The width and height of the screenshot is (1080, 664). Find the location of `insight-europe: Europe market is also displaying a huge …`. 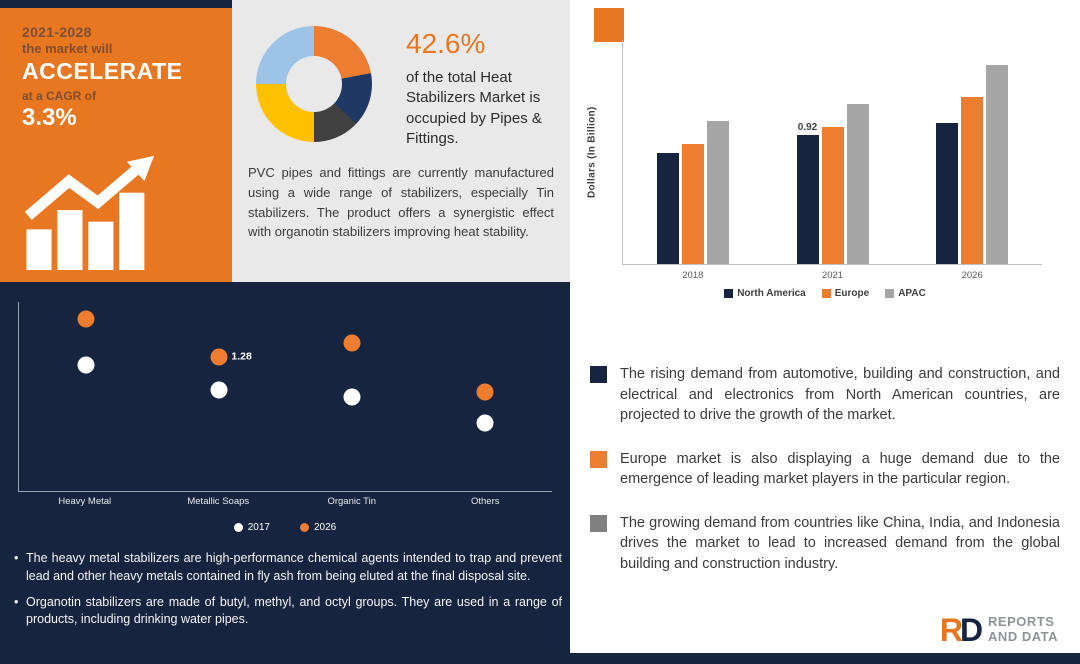

insight-europe: Europe market is also displaying a huge … is located at coordinates (825, 469).